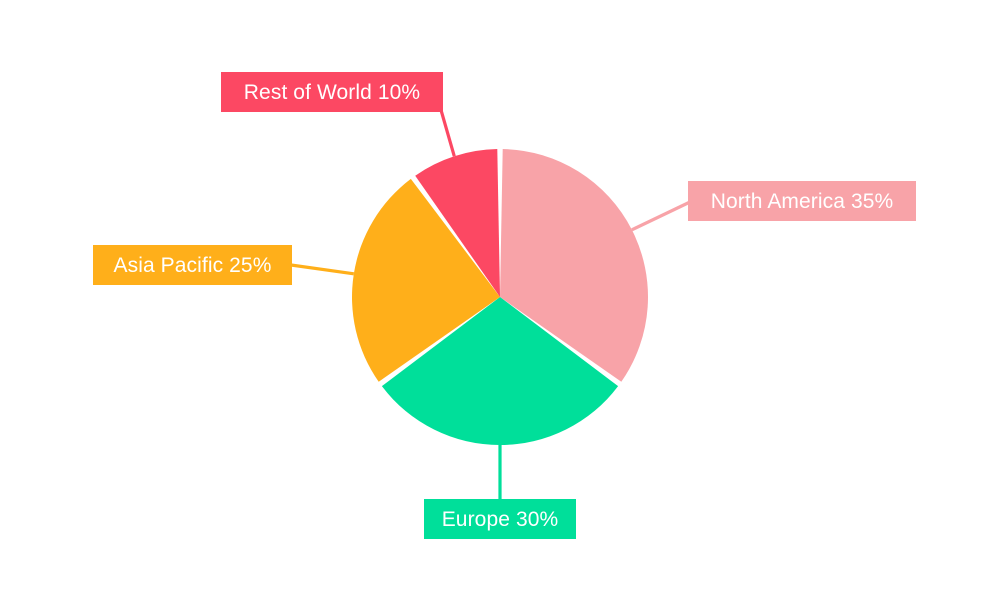 The height and width of the screenshot is (600, 1000). I want to click on pie-slice-europe, so click(500, 371).